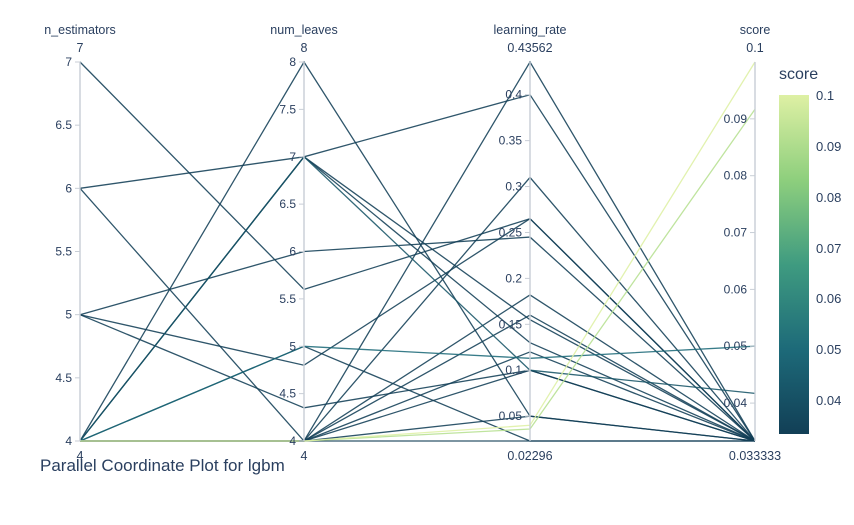 The height and width of the screenshot is (525, 854). Describe the element at coordinates (511, 324) in the screenshot. I see `tick-label: 0.15` at that location.